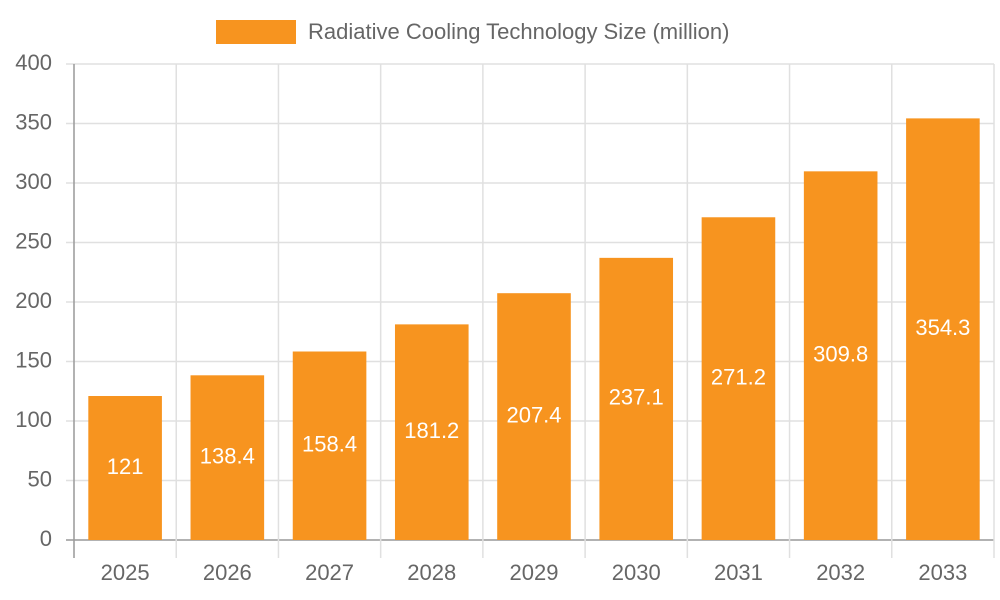 This screenshot has width=1000, height=600. What do you see at coordinates (840, 572) in the screenshot?
I see `x-tick-label: 2032` at bounding box center [840, 572].